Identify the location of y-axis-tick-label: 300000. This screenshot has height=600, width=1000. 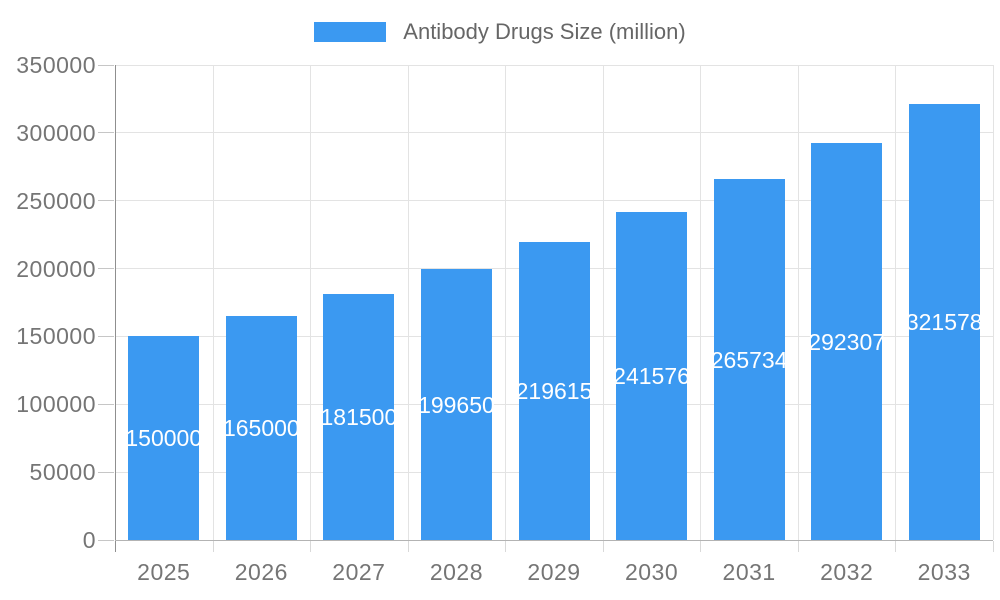
(56, 132).